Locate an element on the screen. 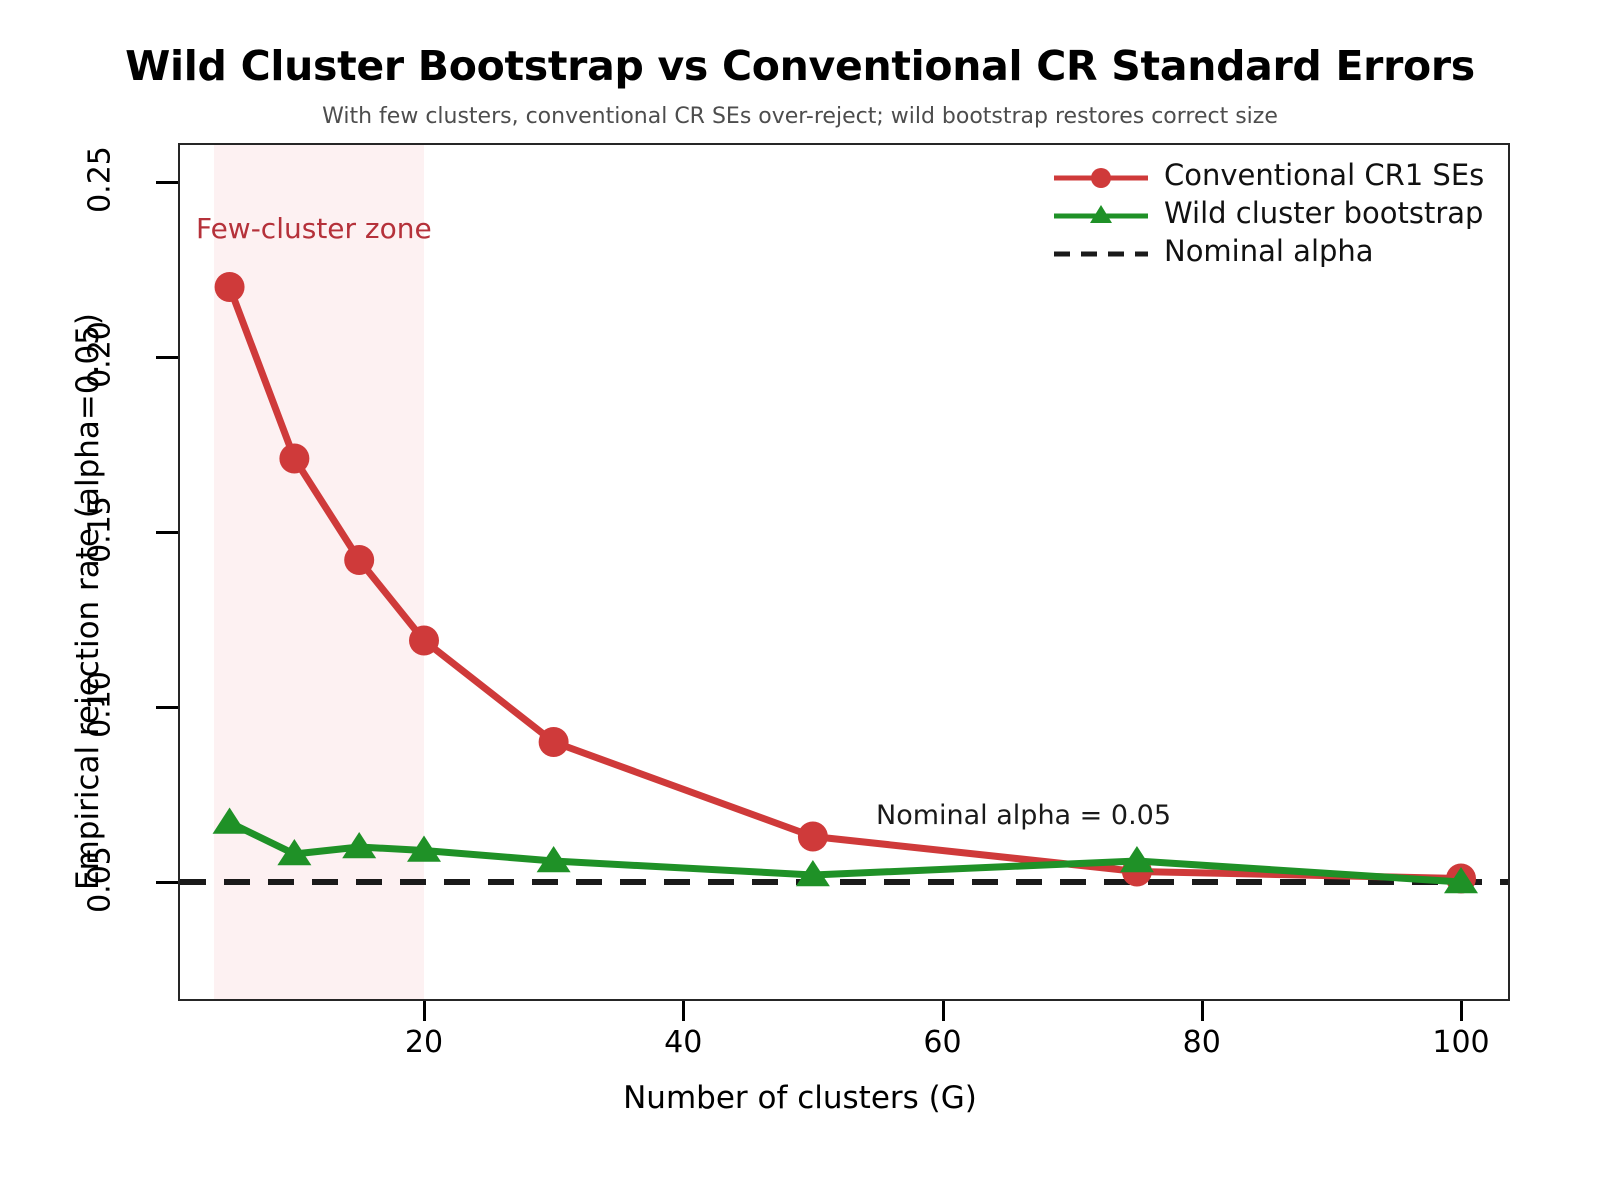  legend-item-nominal-alpha: Nominal alpha is located at coordinates (1267, 253).